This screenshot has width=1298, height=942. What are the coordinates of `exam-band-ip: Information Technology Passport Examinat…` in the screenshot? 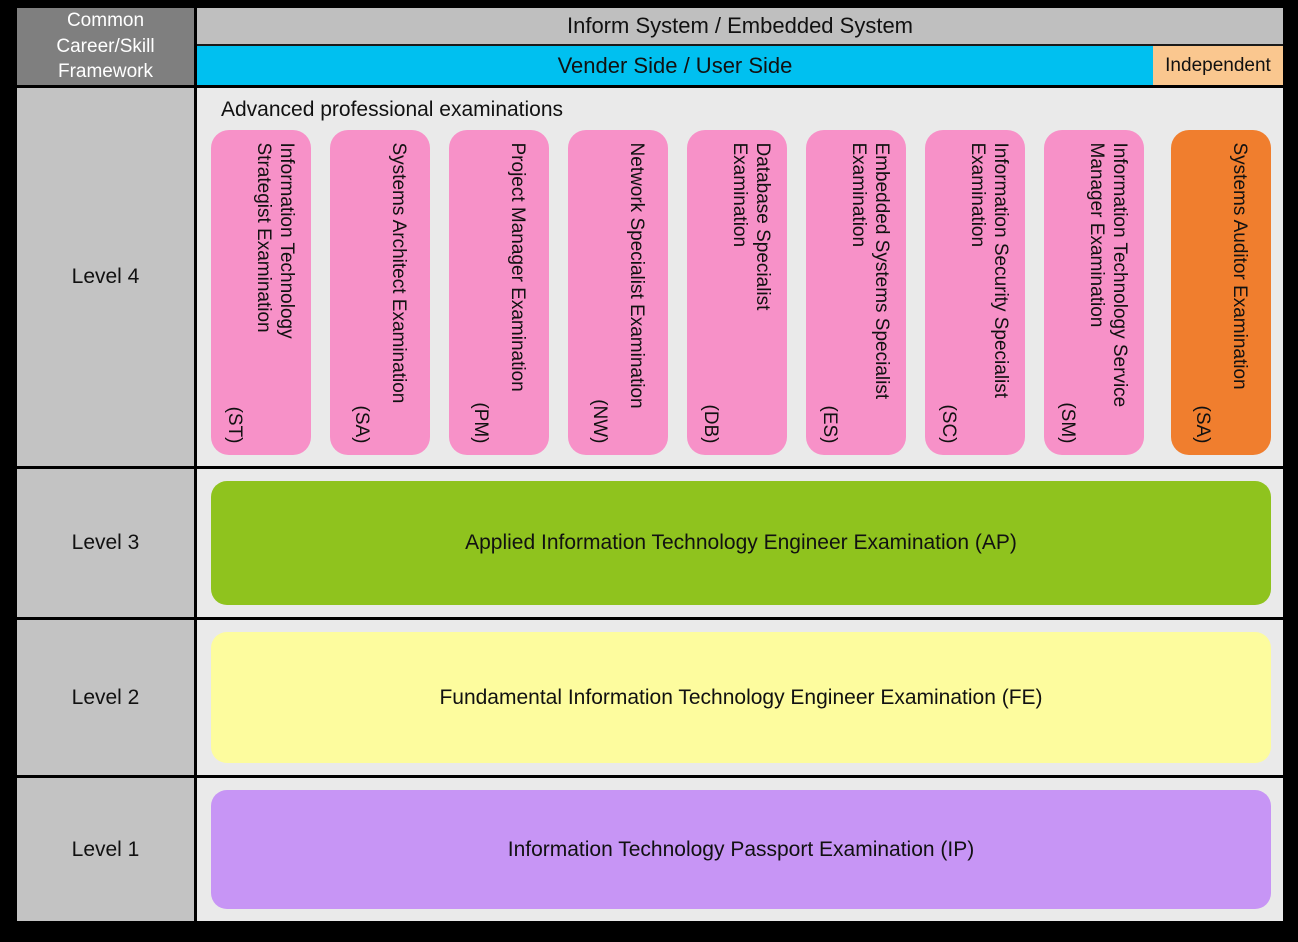 It's located at (741, 849).